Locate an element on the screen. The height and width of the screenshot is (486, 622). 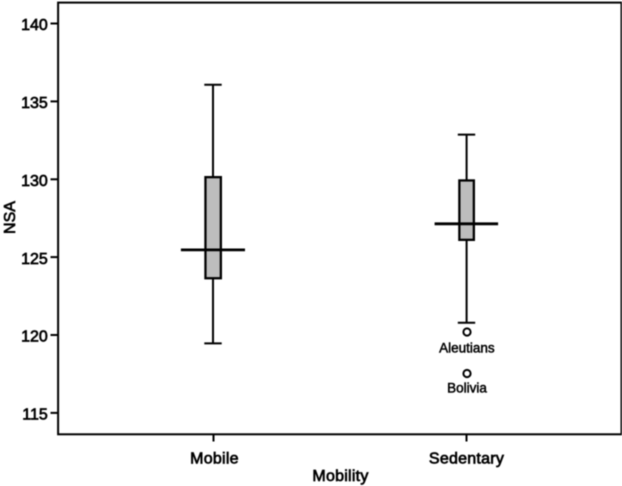
svg-text: 115 is located at coordinates (35, 415).